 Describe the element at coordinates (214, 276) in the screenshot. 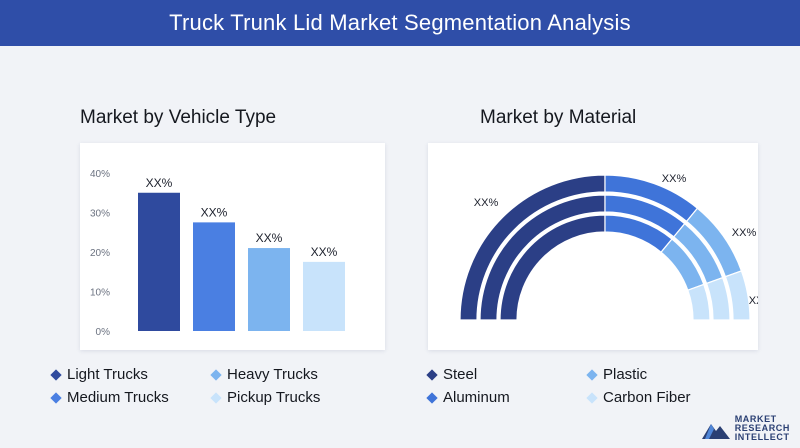

I see `bar-medium-trucks` at that location.